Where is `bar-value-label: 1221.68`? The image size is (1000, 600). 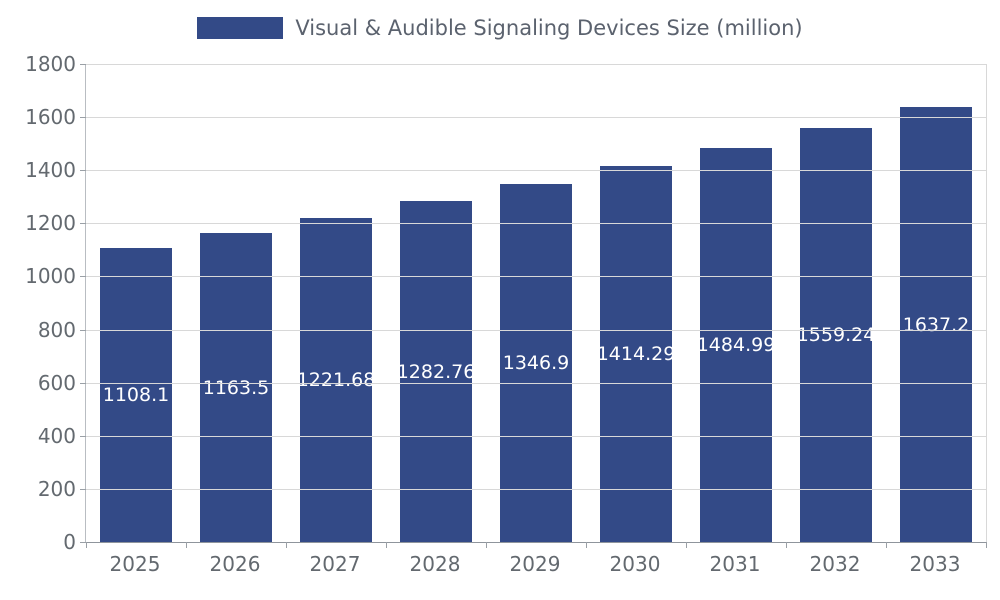
bar-value-label: 1221.68 is located at coordinates (336, 379).